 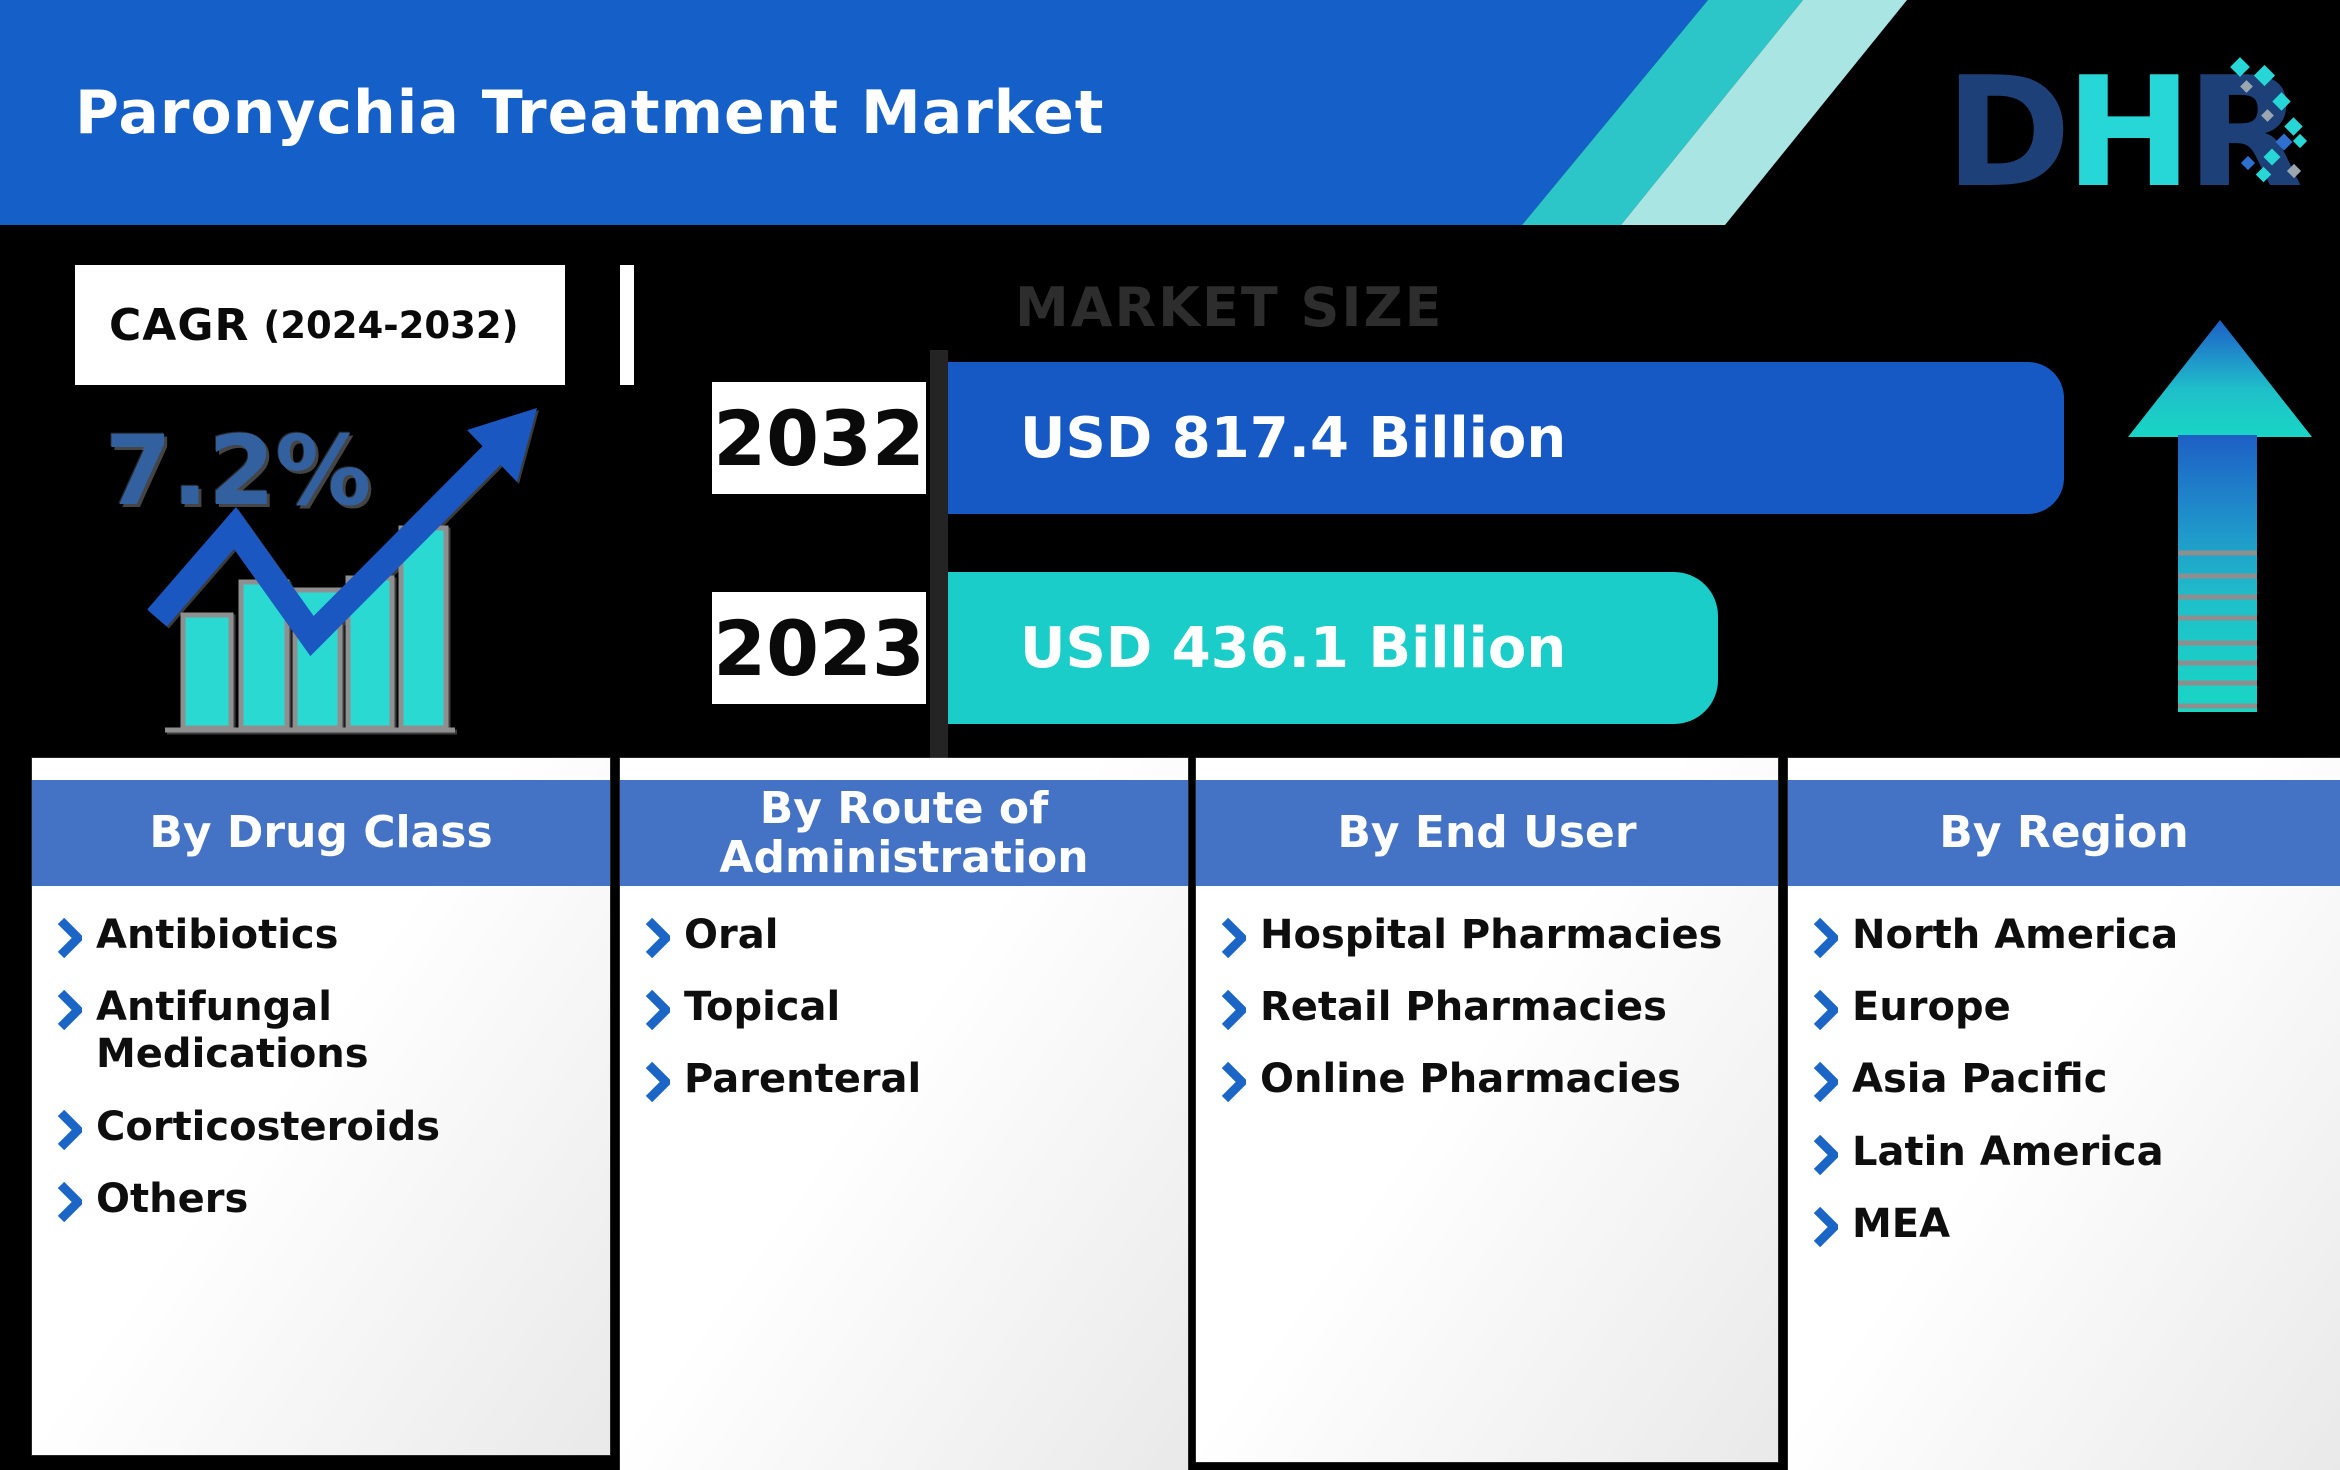 What do you see at coordinates (2071, 1007) in the screenshot?
I see `segment-item: Europe` at bounding box center [2071, 1007].